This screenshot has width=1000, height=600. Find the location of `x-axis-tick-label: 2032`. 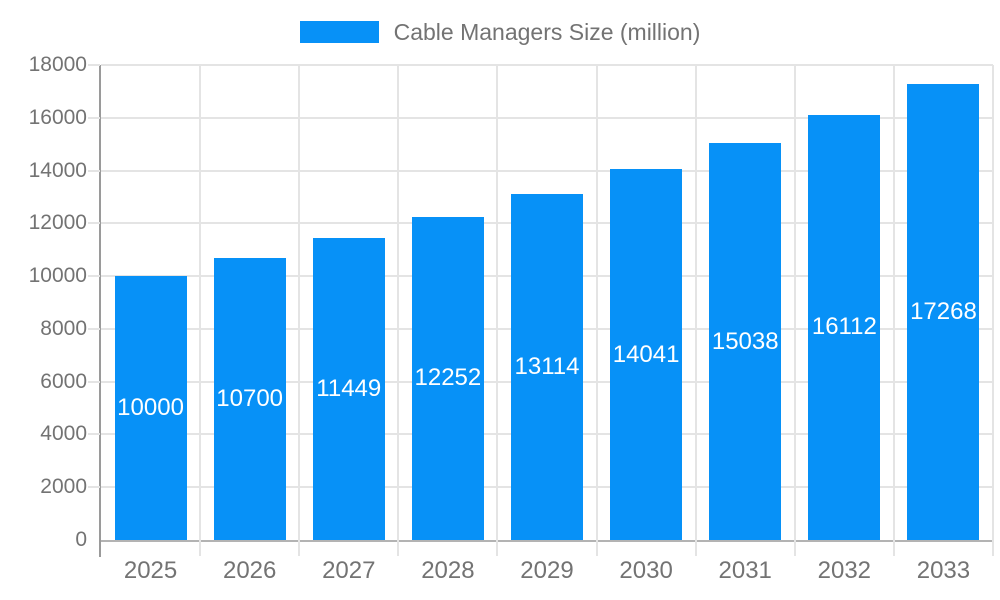

x-axis-tick-label: 2032 is located at coordinates (844, 570).